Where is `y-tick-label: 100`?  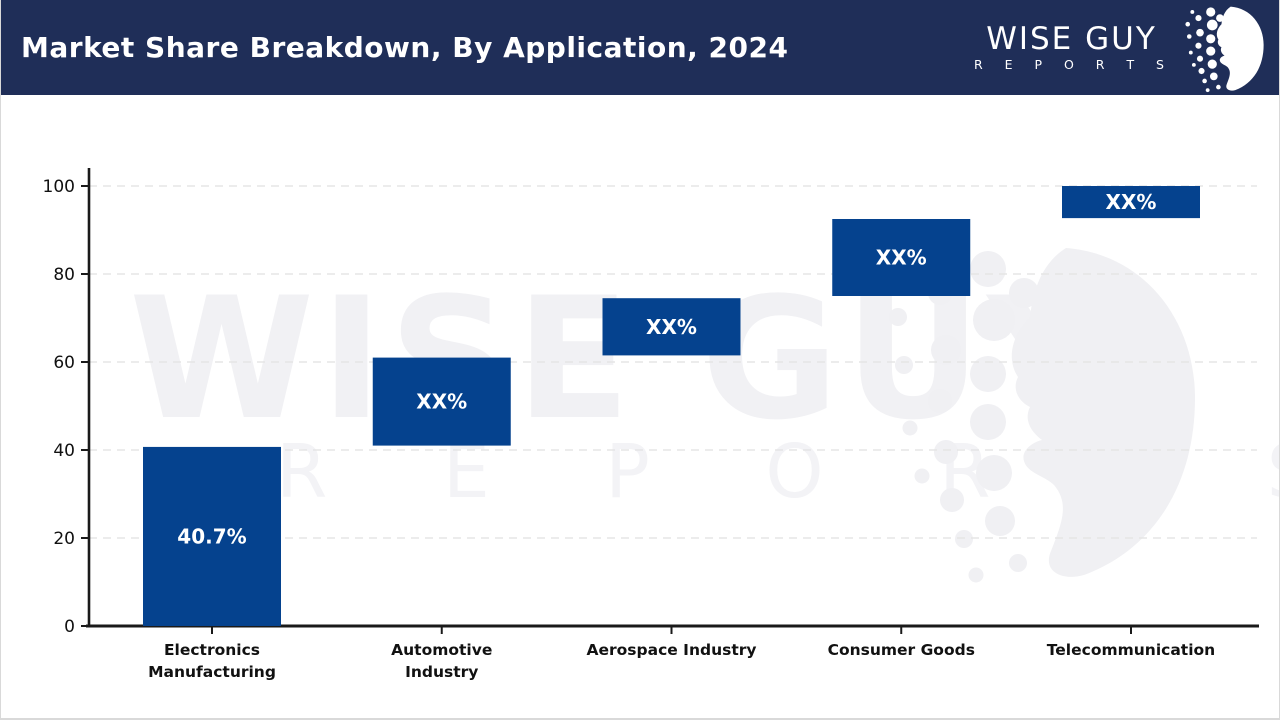 y-tick-label: 100 is located at coordinates (59, 187).